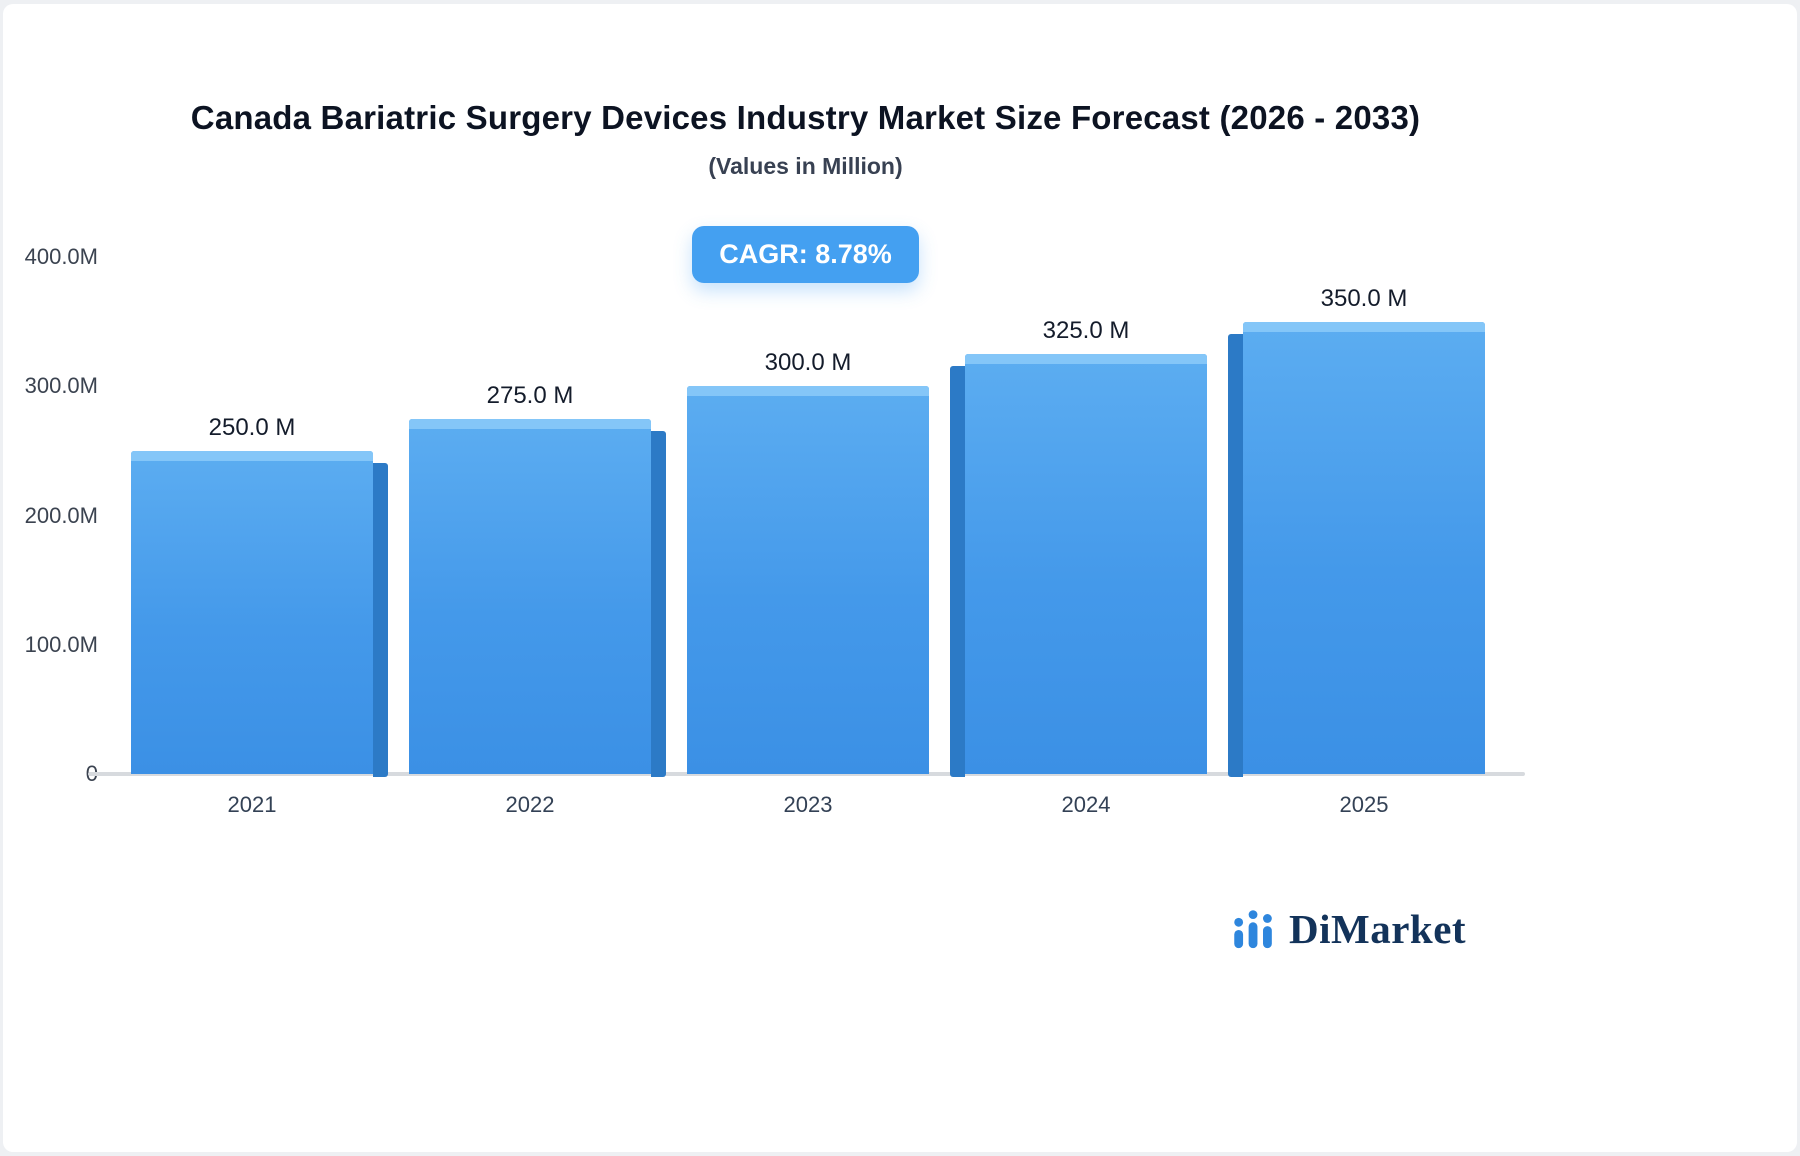 The width and height of the screenshot is (1800, 1156). What do you see at coordinates (61, 256) in the screenshot?
I see `y-tick-label: 400.0M` at bounding box center [61, 256].